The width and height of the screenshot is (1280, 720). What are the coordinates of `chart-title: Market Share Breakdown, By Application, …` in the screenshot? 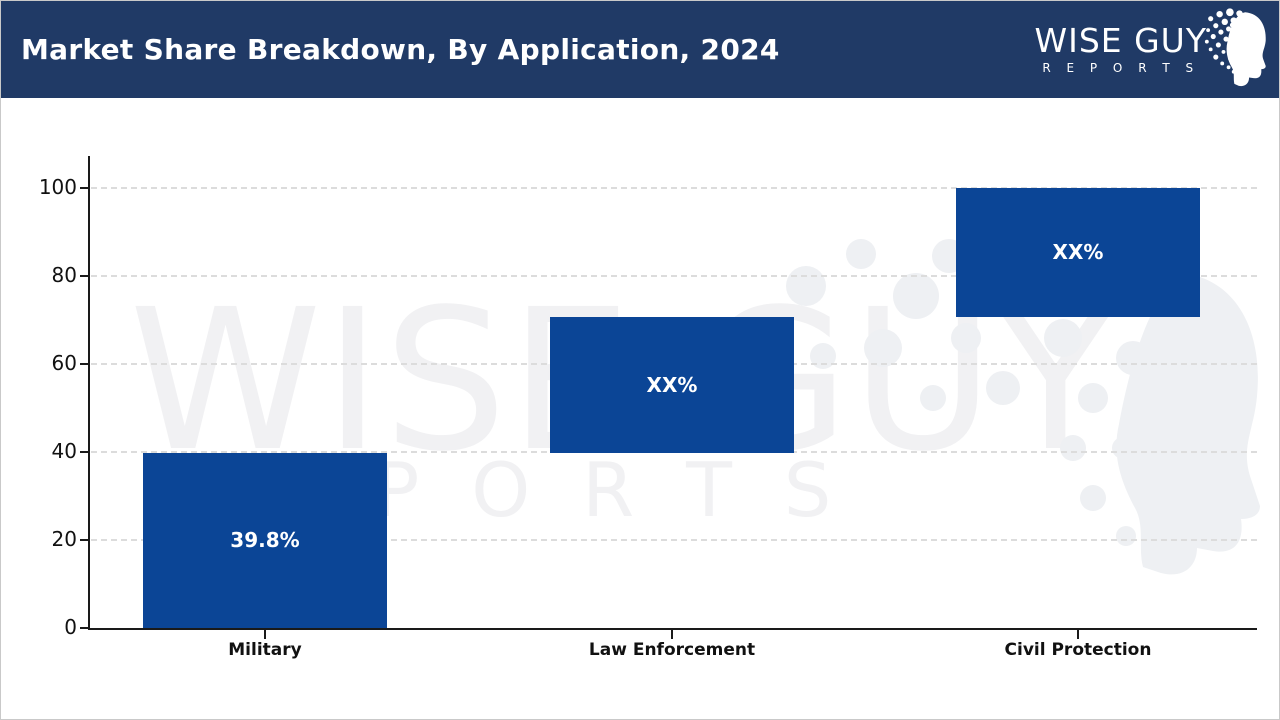 It's located at (400, 49).